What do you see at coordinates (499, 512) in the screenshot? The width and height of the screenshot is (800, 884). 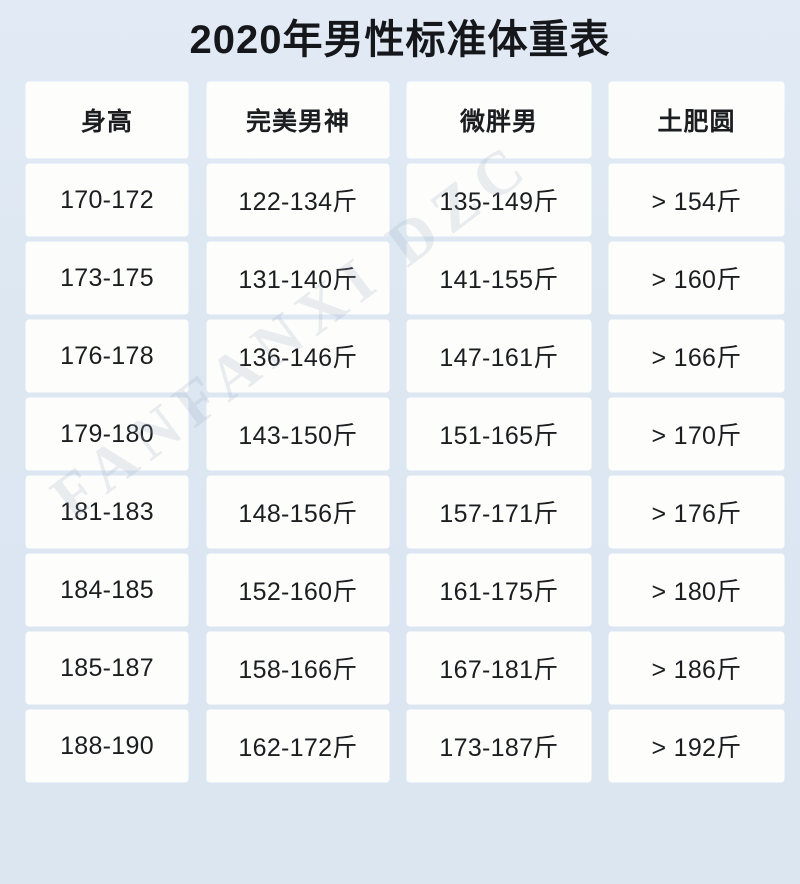 I see `cell-slightly-chubby: 157-171斤` at bounding box center [499, 512].